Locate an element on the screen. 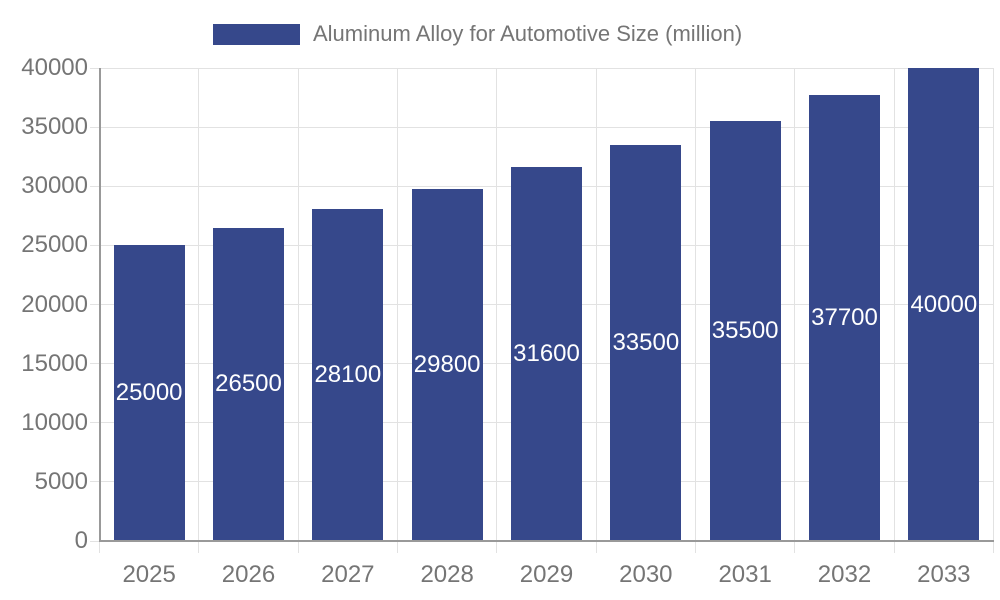 The width and height of the screenshot is (1000, 600). bar-value-label: 28100 is located at coordinates (348, 374).